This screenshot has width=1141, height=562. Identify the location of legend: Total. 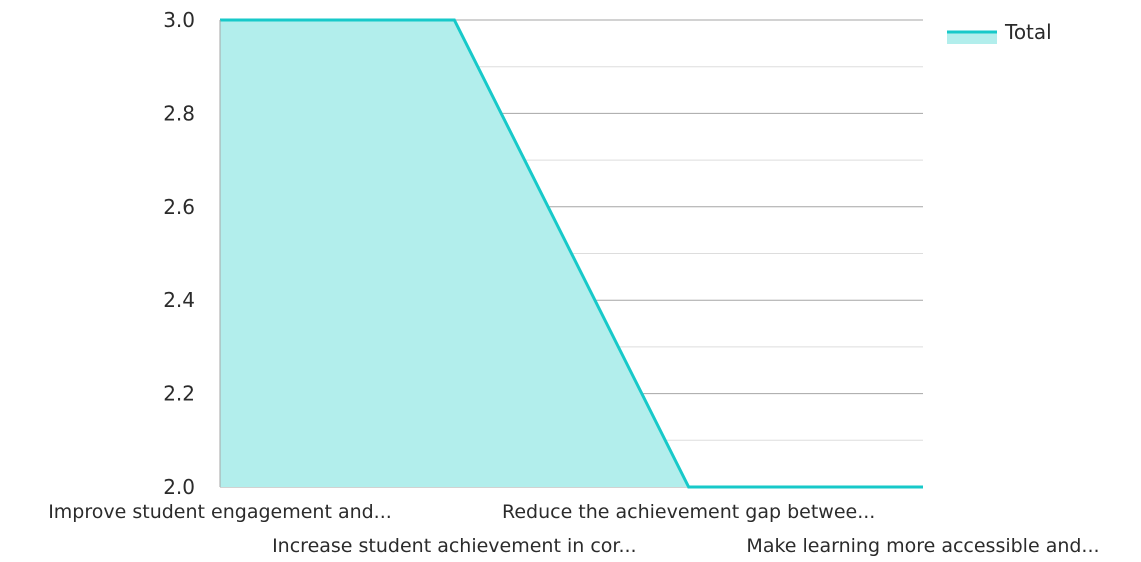
(999, 32).